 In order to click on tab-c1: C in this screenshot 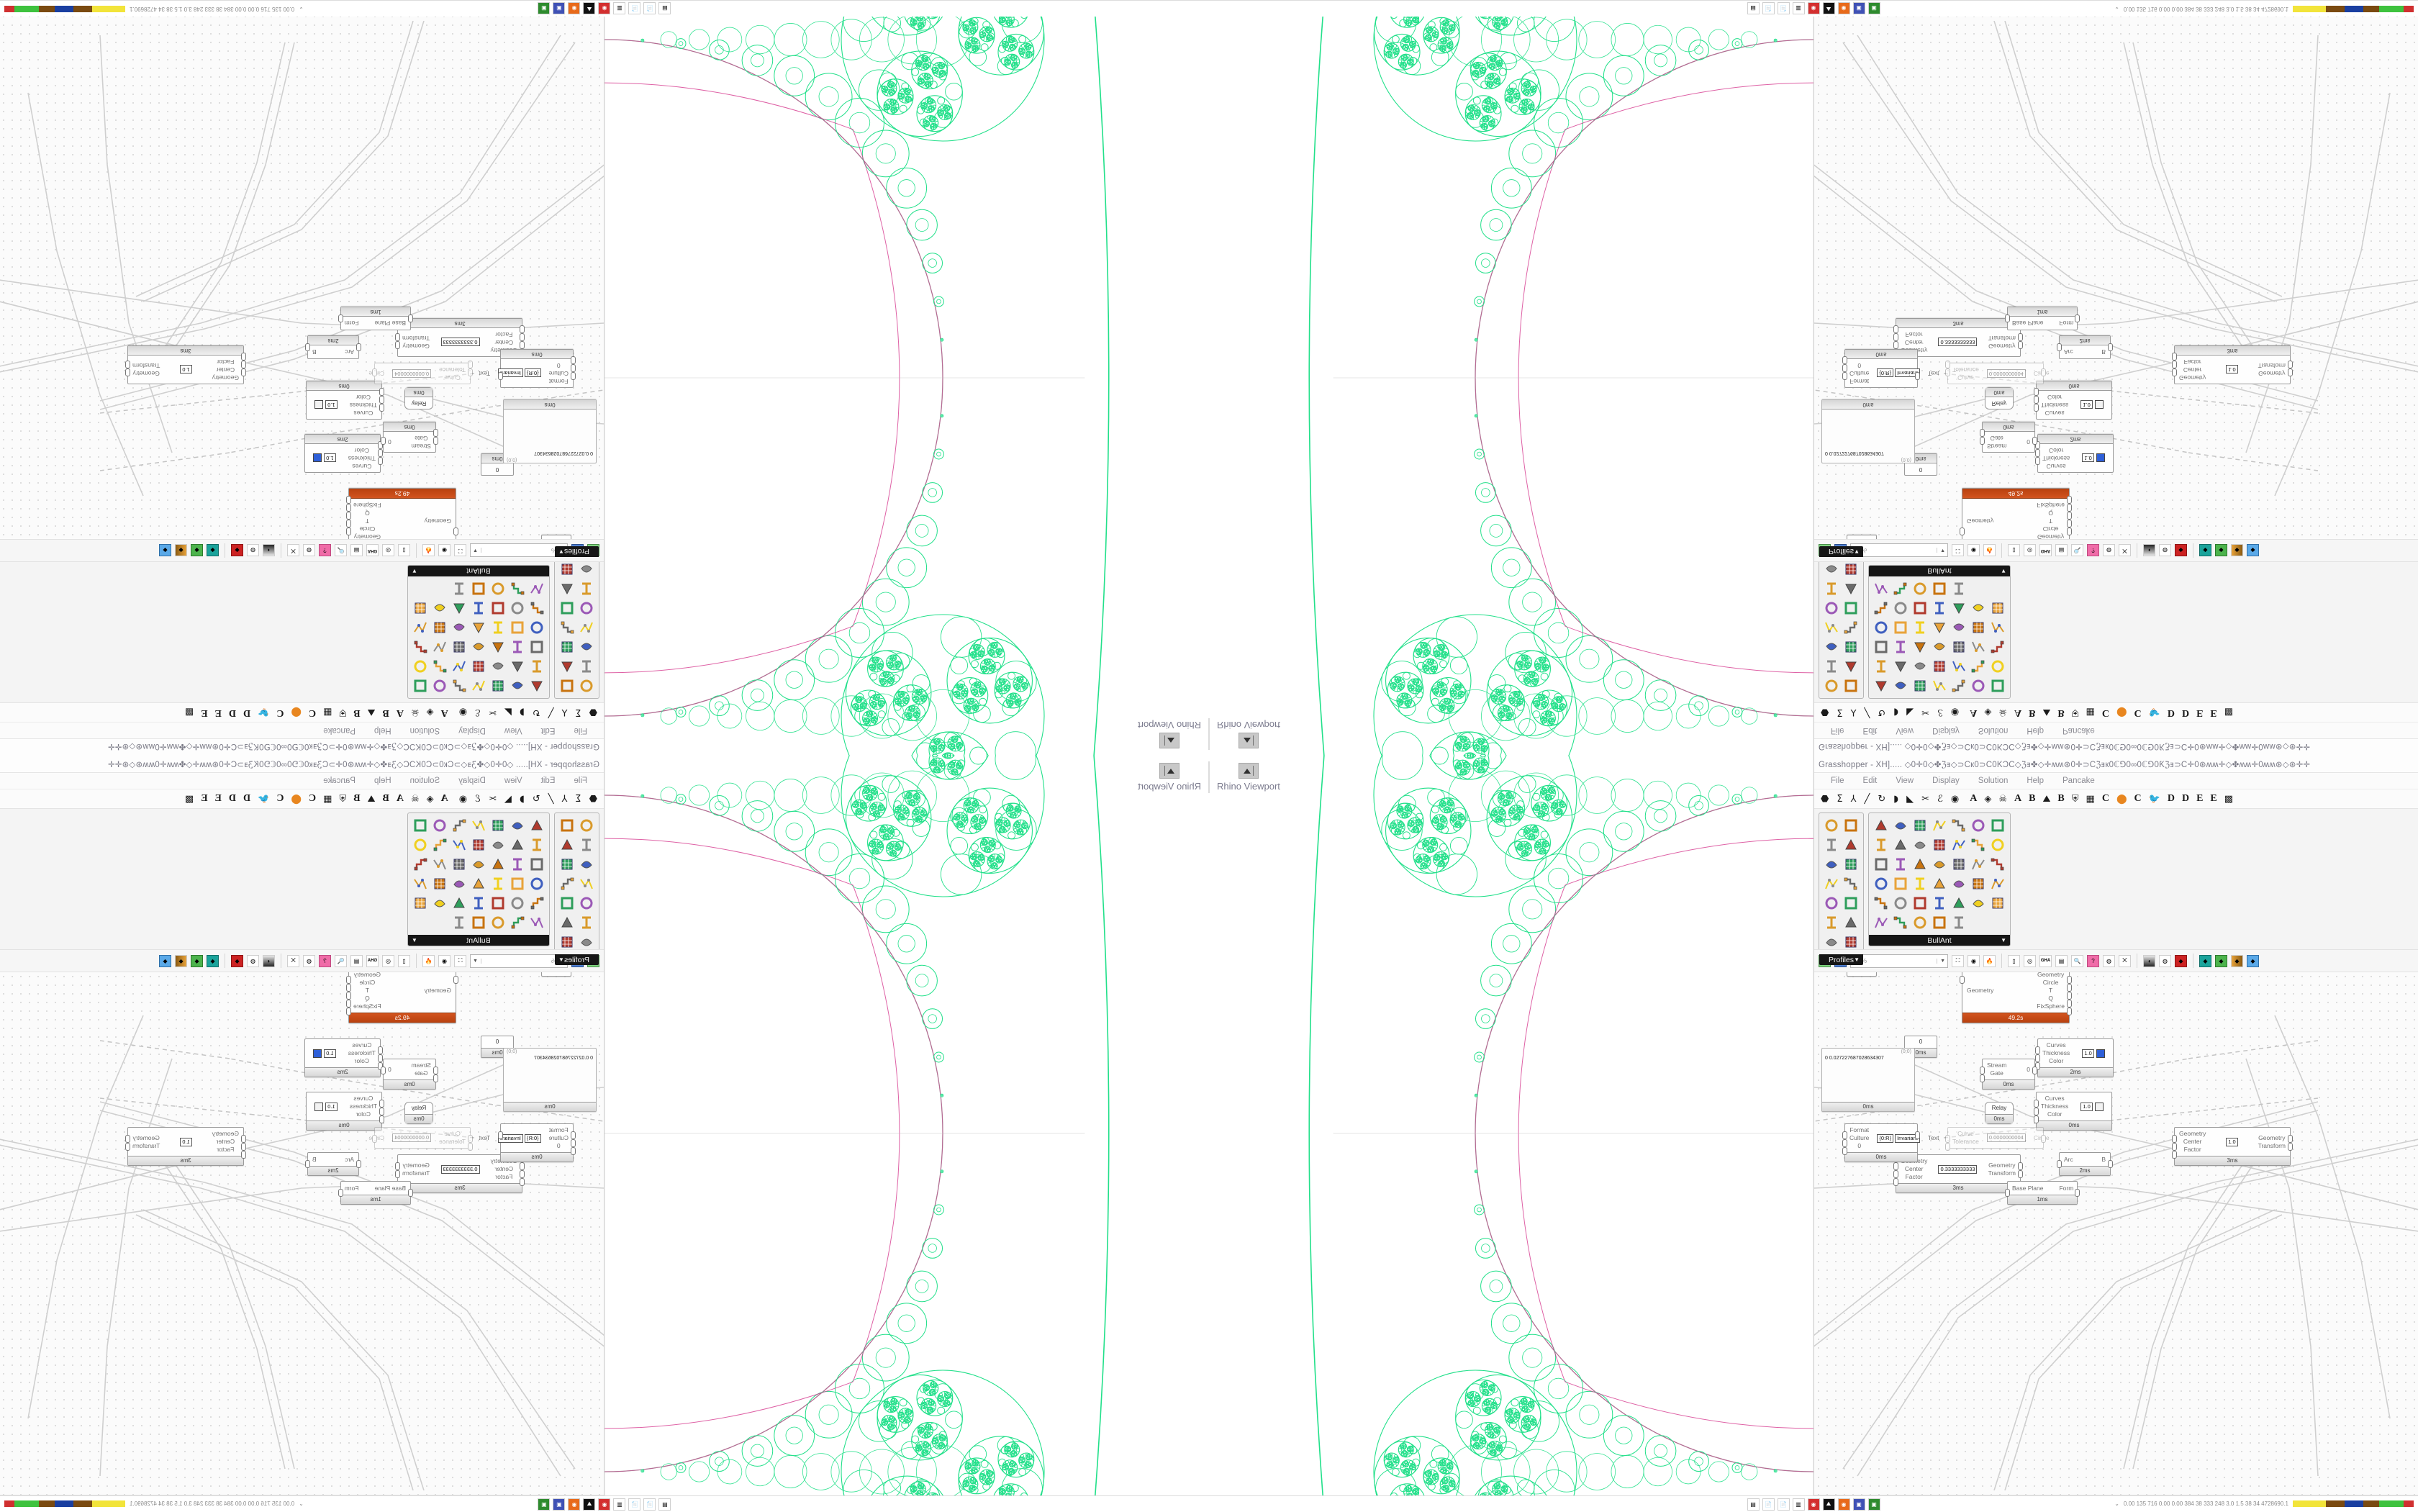, I will do `click(312, 713)`.